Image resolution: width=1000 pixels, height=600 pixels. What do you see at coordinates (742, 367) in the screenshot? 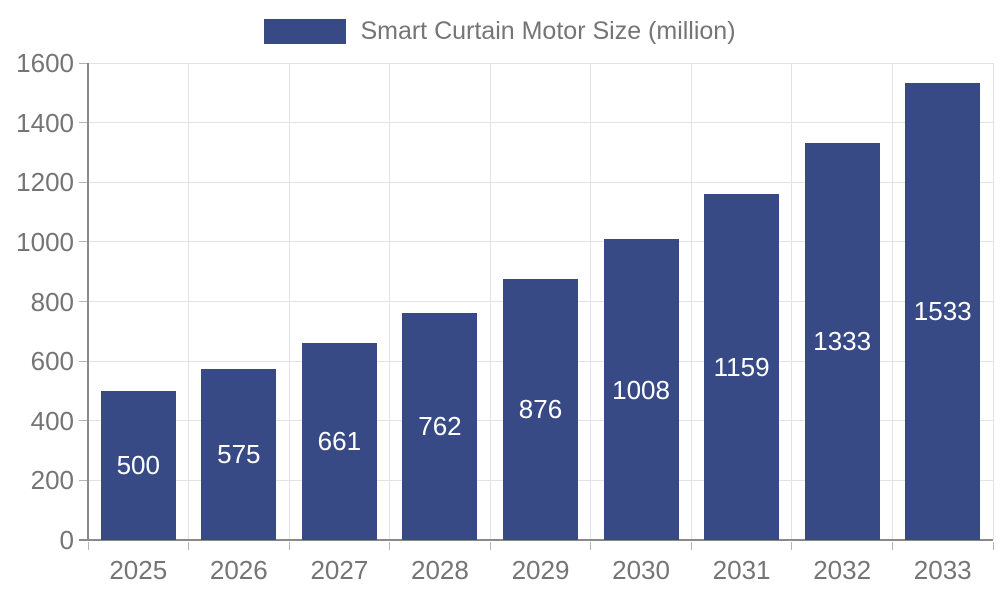
I see `bar-2031` at bounding box center [742, 367].